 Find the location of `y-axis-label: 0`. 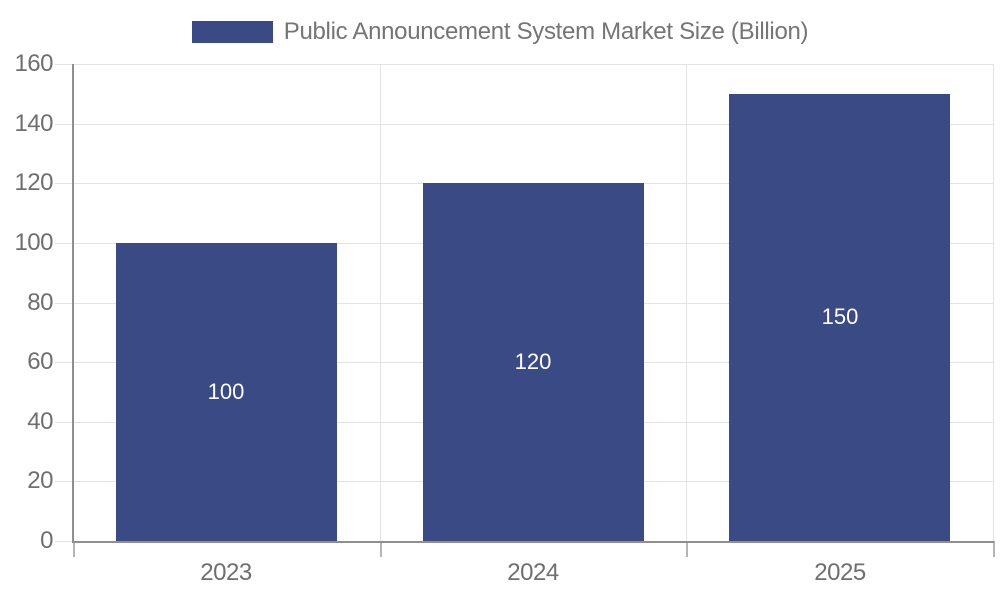

y-axis-label: 0 is located at coordinates (46, 540).